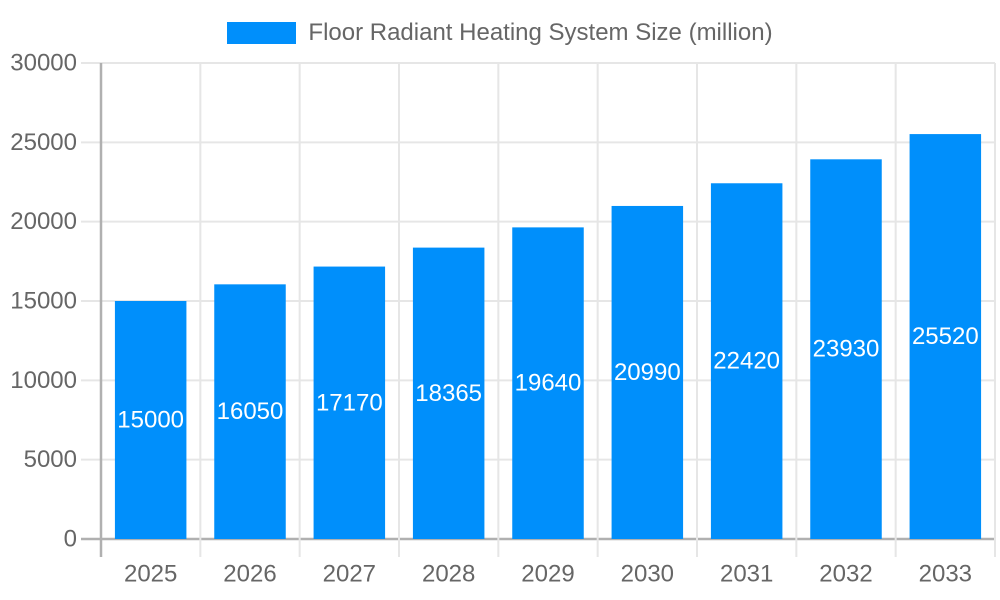 This screenshot has width=1000, height=600. What do you see at coordinates (43, 63) in the screenshot?
I see `y-tick-label: 30000` at bounding box center [43, 63].